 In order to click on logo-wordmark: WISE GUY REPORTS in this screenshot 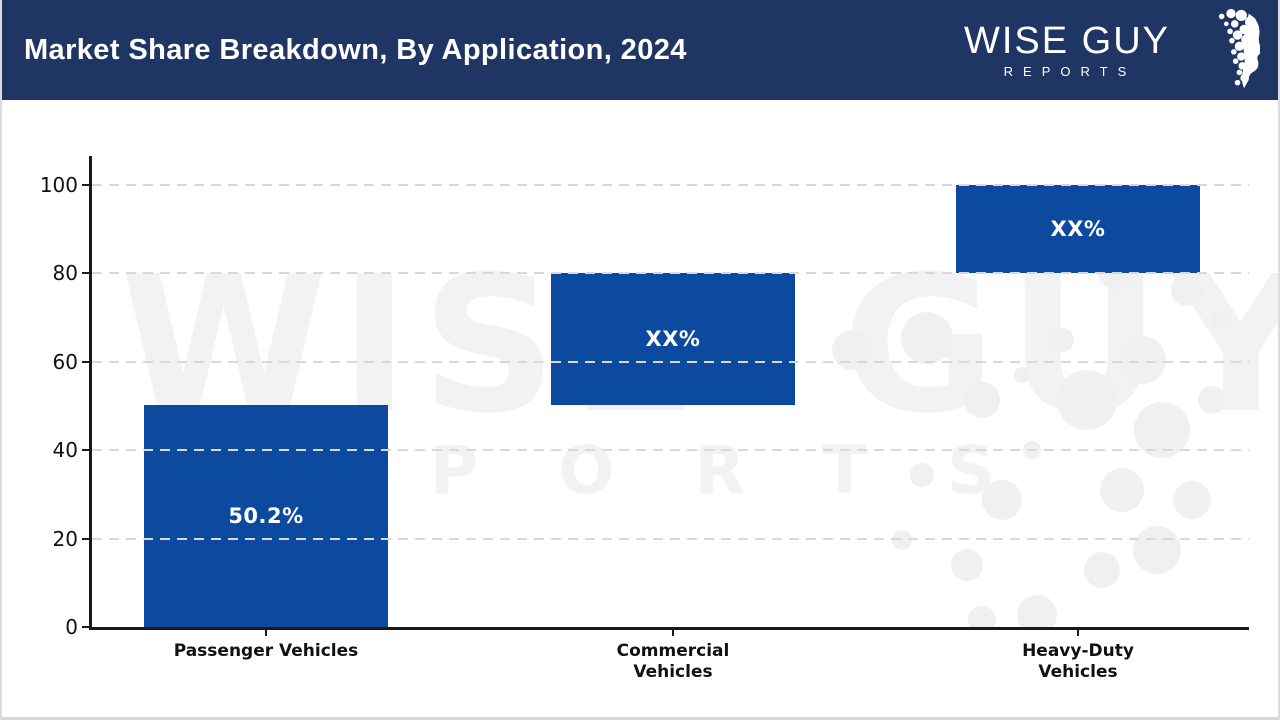, I will do `click(1067, 50)`.